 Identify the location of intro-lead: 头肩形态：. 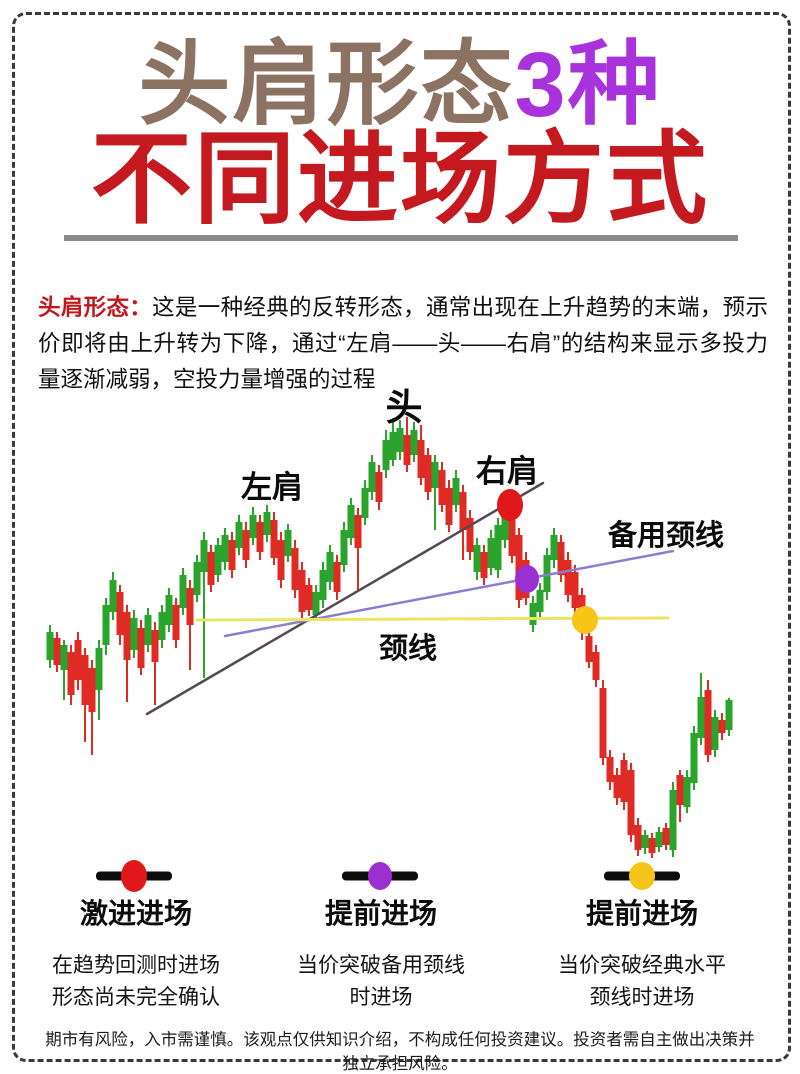
(95, 307).